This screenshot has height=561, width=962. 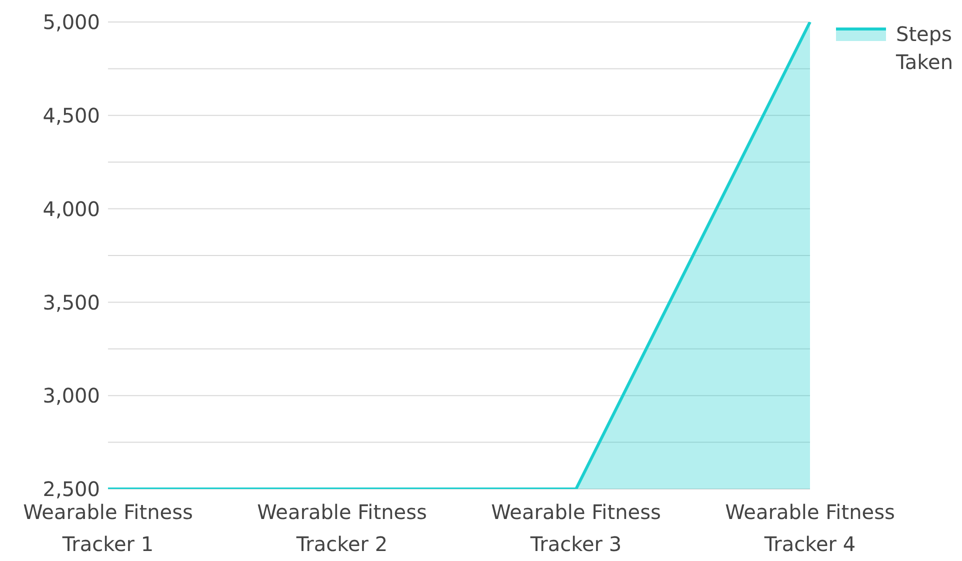 What do you see at coordinates (71, 22) in the screenshot?
I see `y-tick-label: 5,000` at bounding box center [71, 22].